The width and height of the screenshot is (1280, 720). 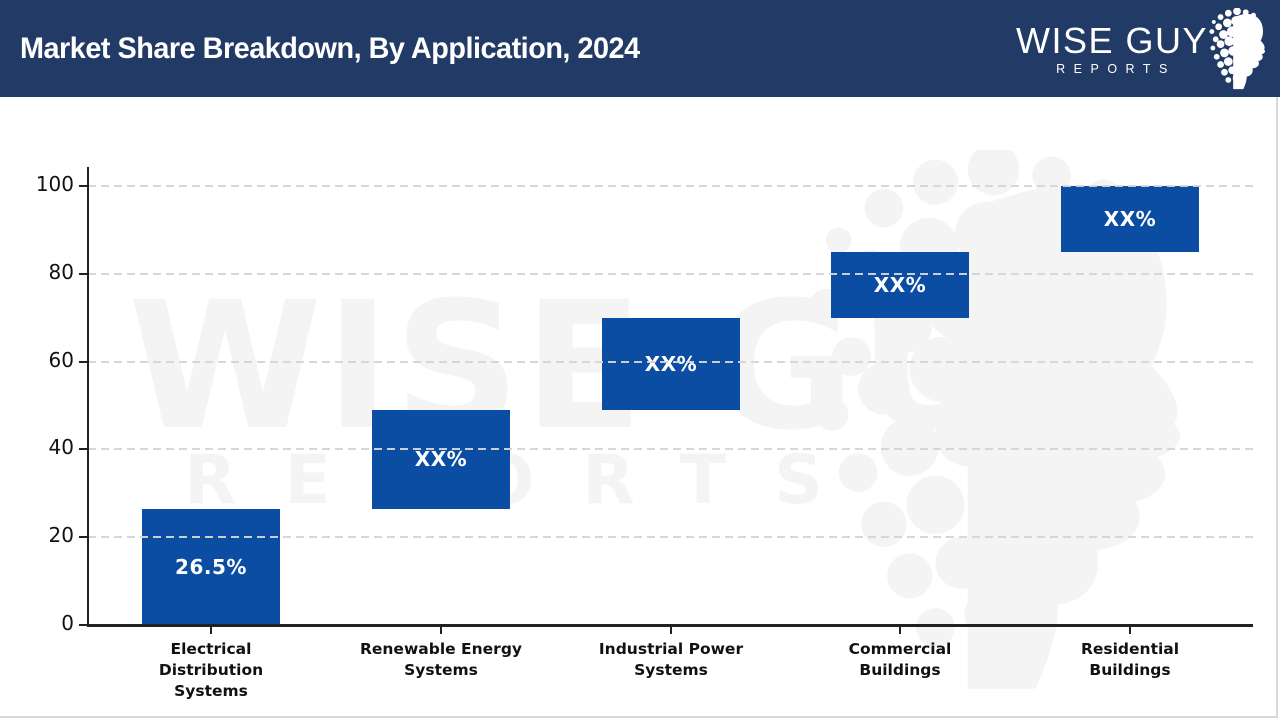 What do you see at coordinates (61, 535) in the screenshot?
I see `y-tick-label: 20` at bounding box center [61, 535].